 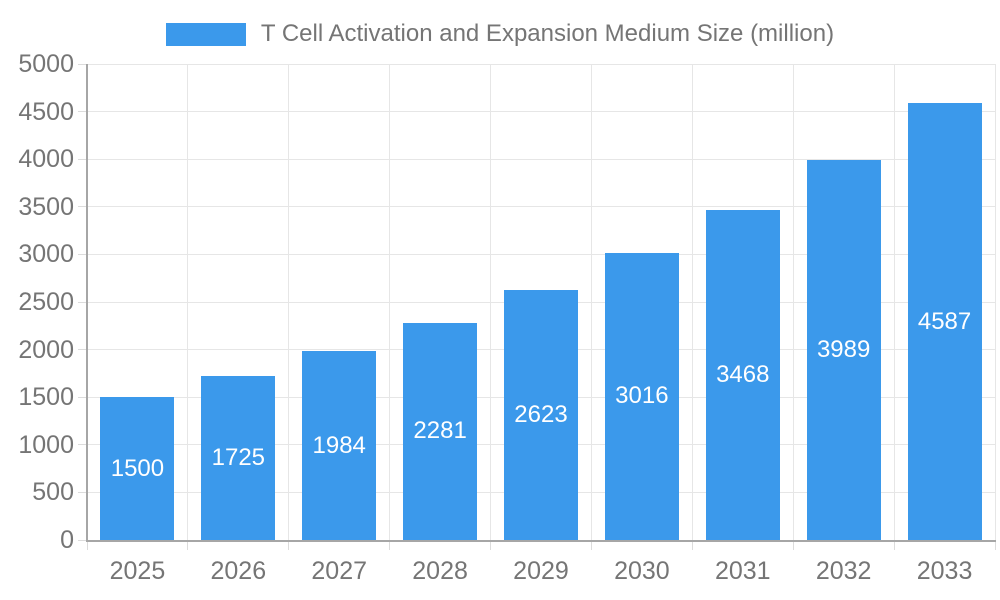 What do you see at coordinates (53, 492) in the screenshot?
I see `y-axis-label: 500` at bounding box center [53, 492].